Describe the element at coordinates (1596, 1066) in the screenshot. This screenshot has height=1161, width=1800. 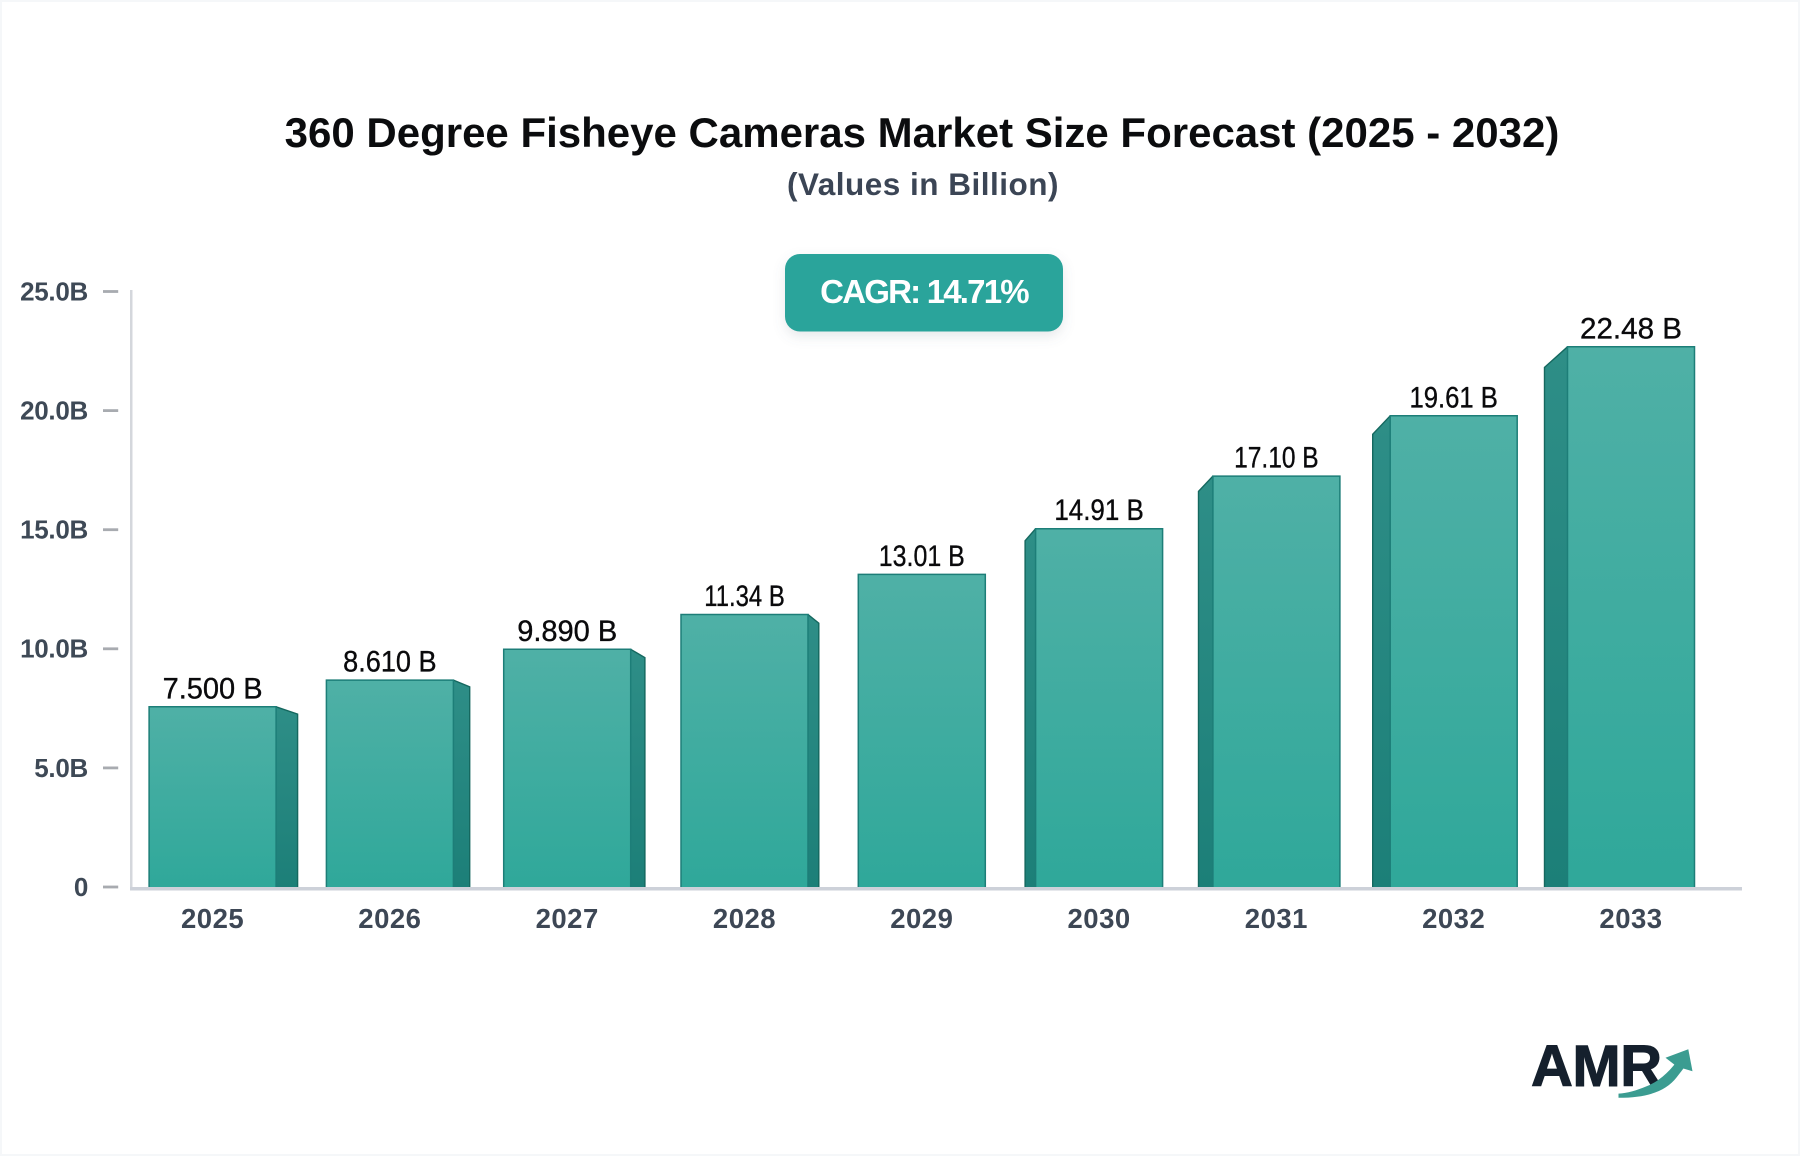
I see `svg-text: AMR` at that location.